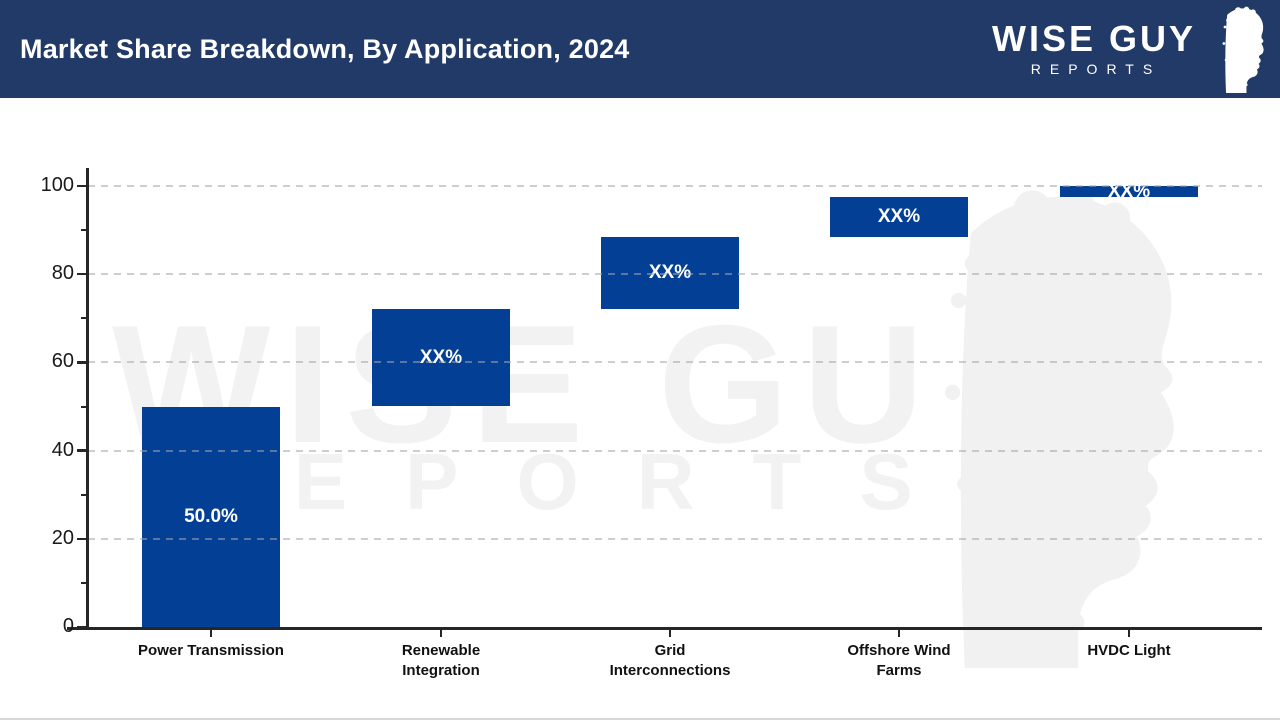 The height and width of the screenshot is (720, 1280). Describe the element at coordinates (1093, 38) in the screenshot. I see `logo-wordmark-line1: WISE GUY` at that location.